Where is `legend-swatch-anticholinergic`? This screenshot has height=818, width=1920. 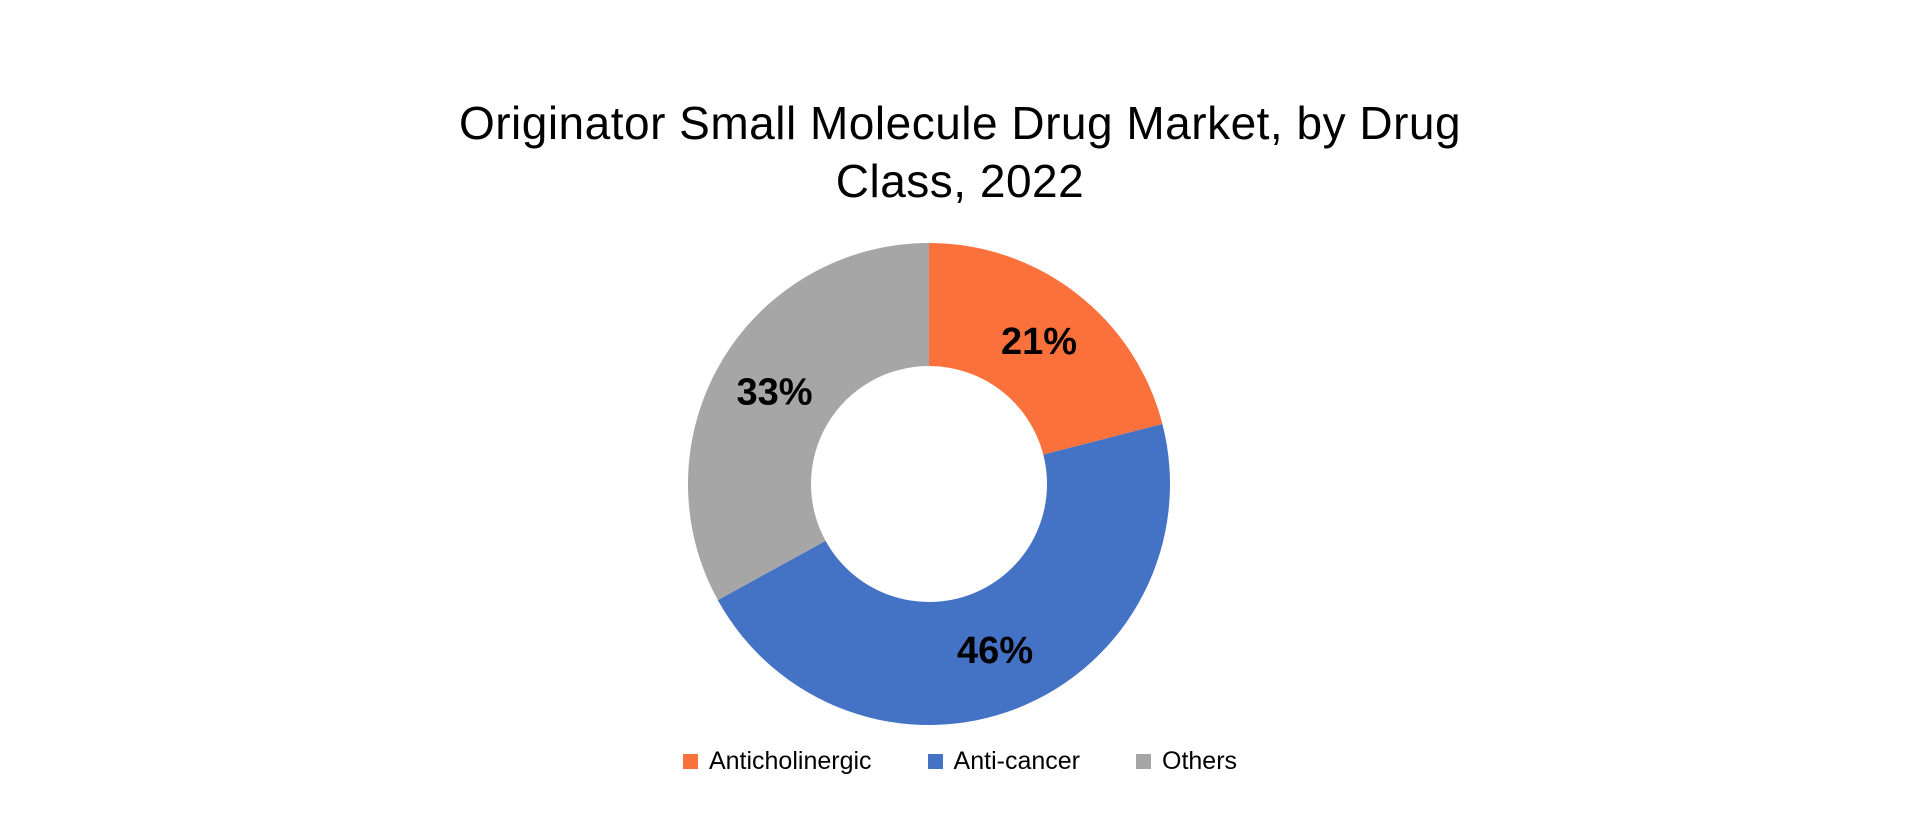
legend-swatch-anticholinergic is located at coordinates (690, 761).